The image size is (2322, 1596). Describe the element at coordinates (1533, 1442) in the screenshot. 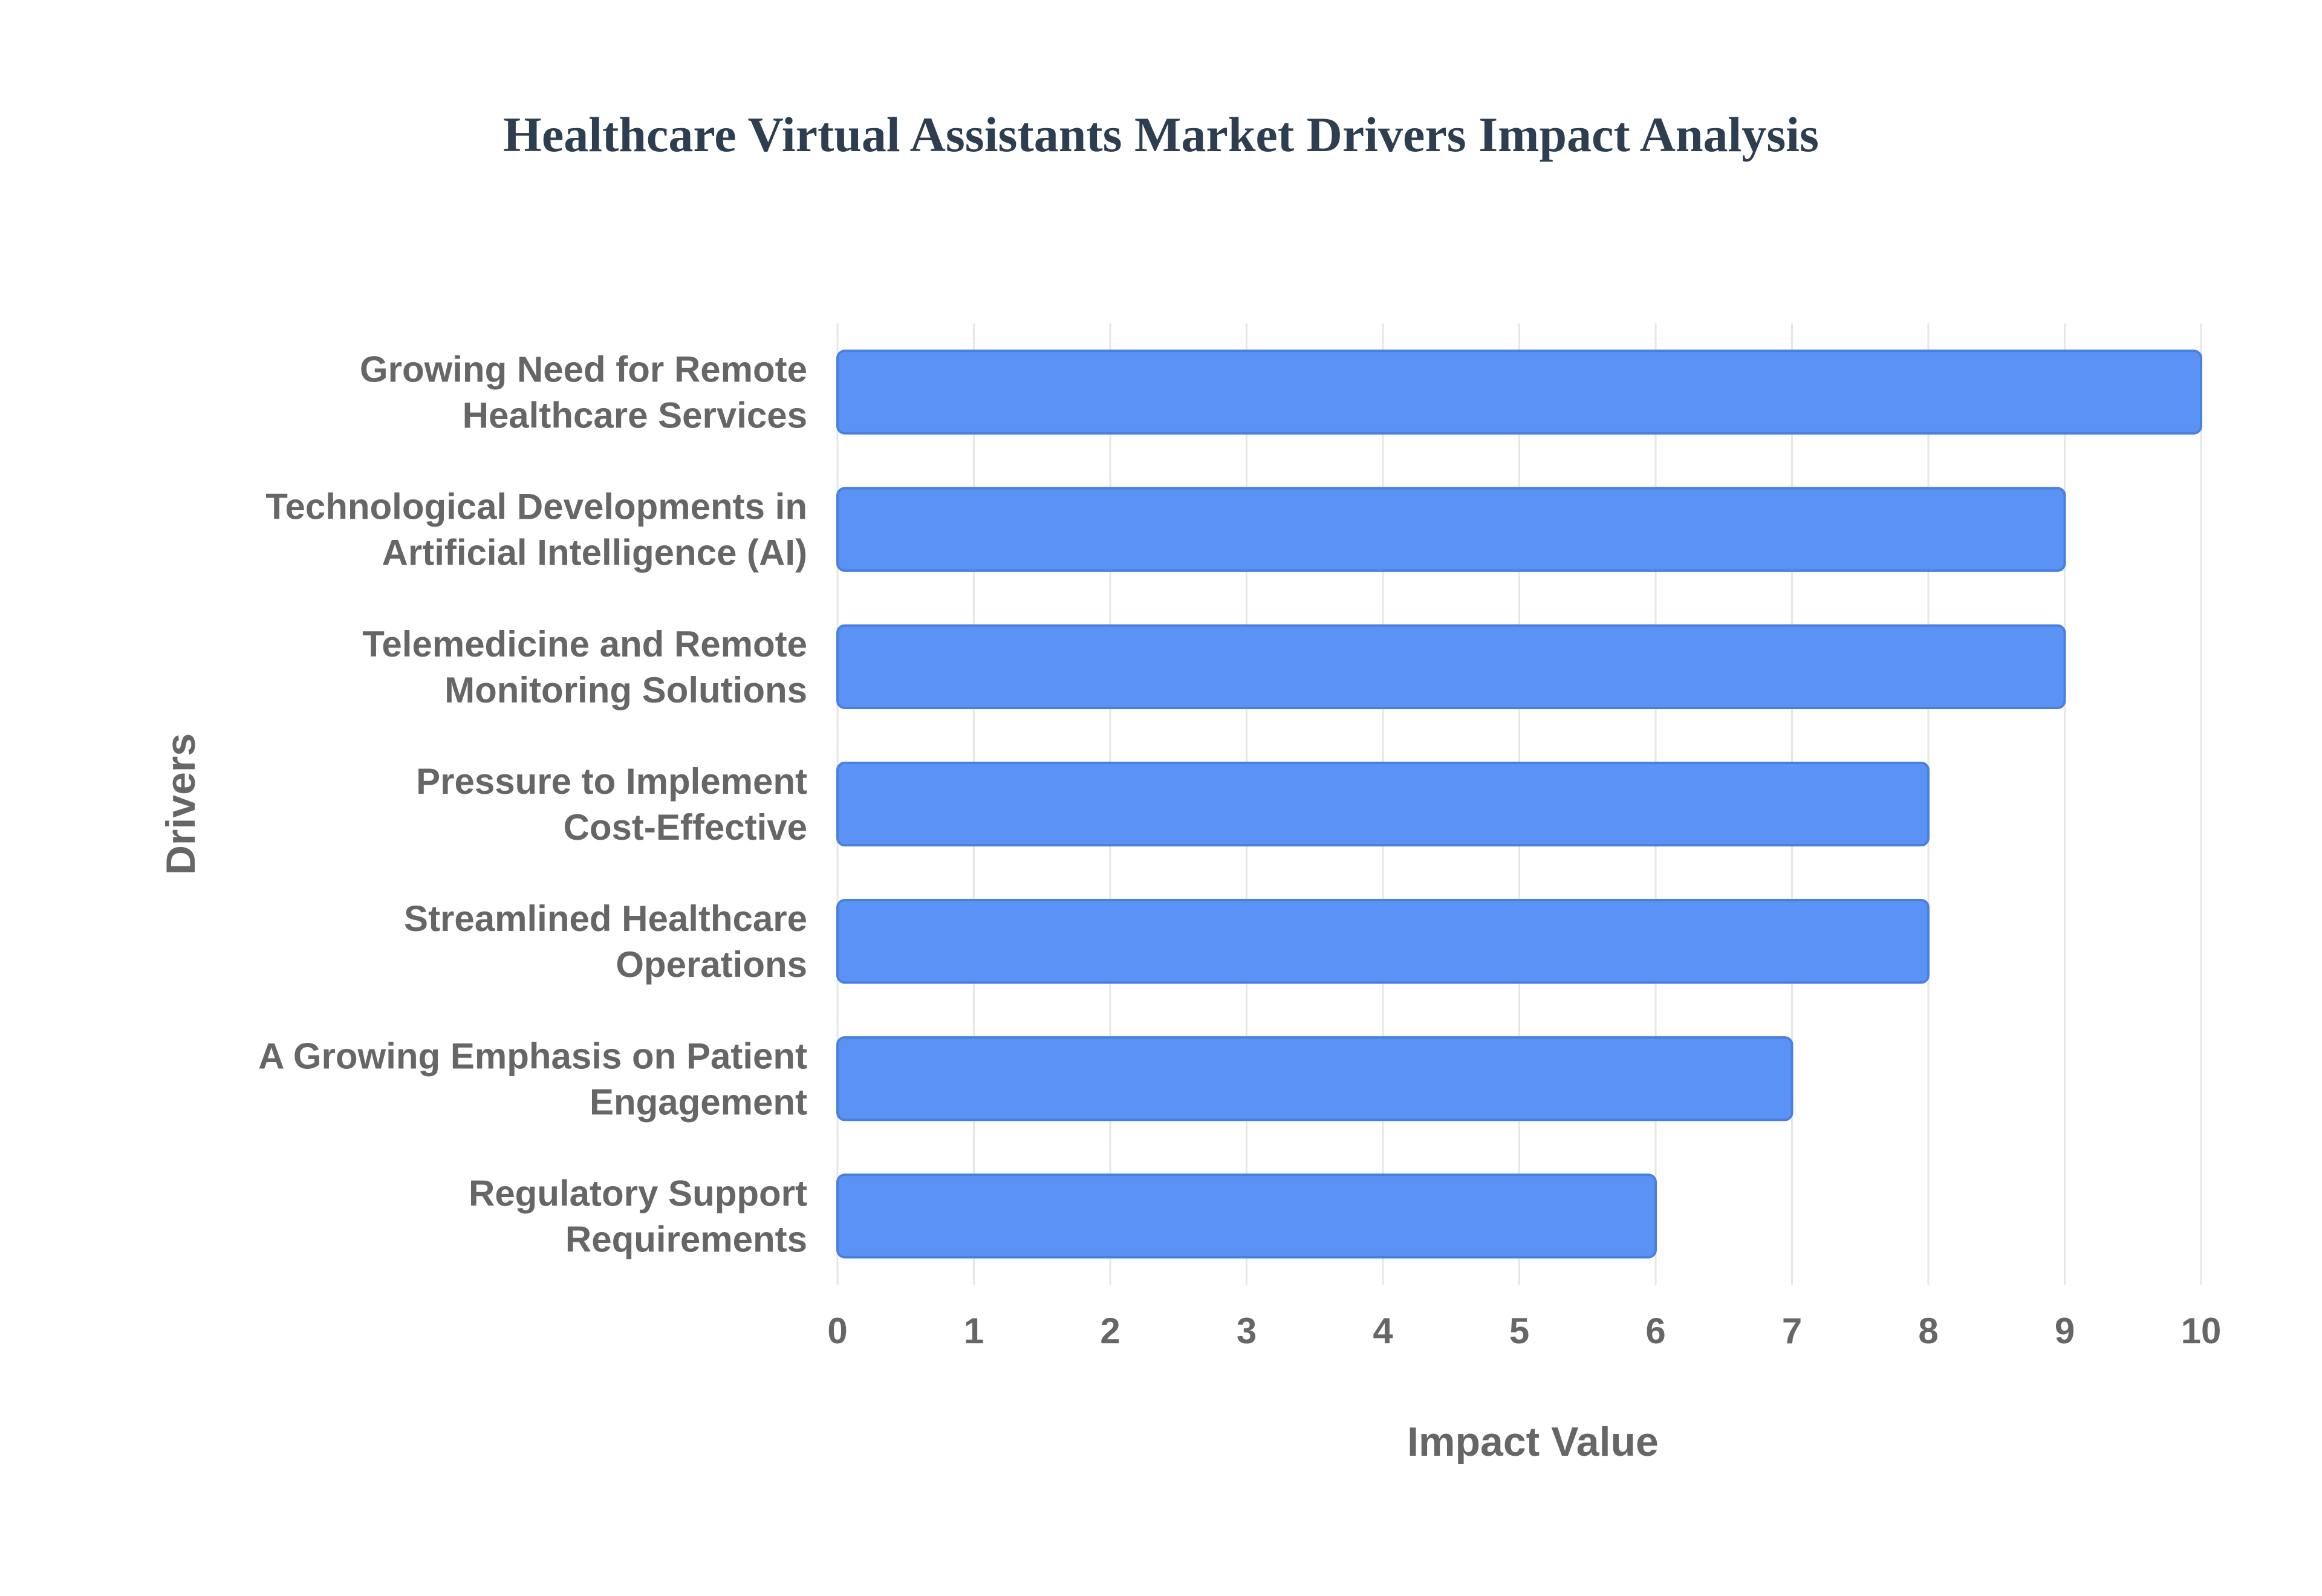

I see `x-axis-title: Impact Value` at that location.